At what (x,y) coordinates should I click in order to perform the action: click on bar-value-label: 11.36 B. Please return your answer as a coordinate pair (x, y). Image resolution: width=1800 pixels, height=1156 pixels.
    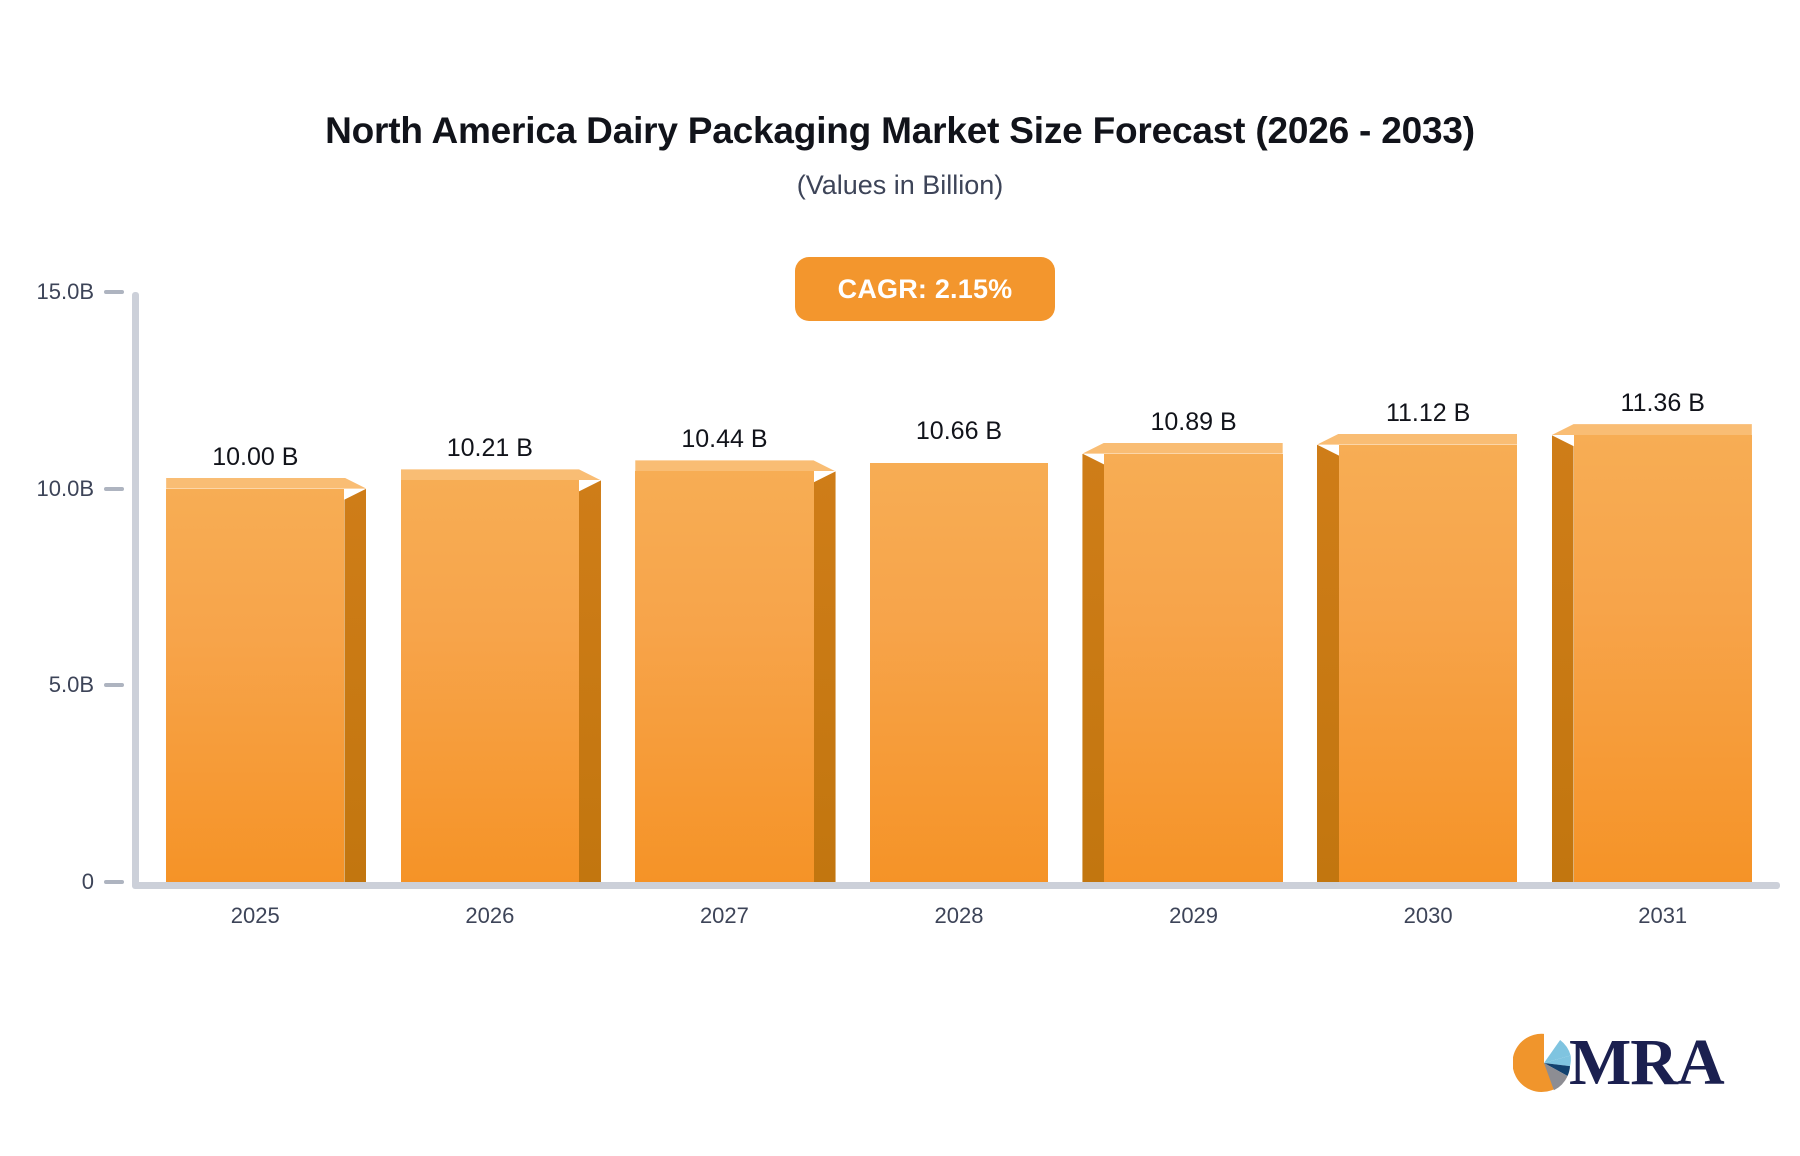
    Looking at the image, I should click on (1662, 403).